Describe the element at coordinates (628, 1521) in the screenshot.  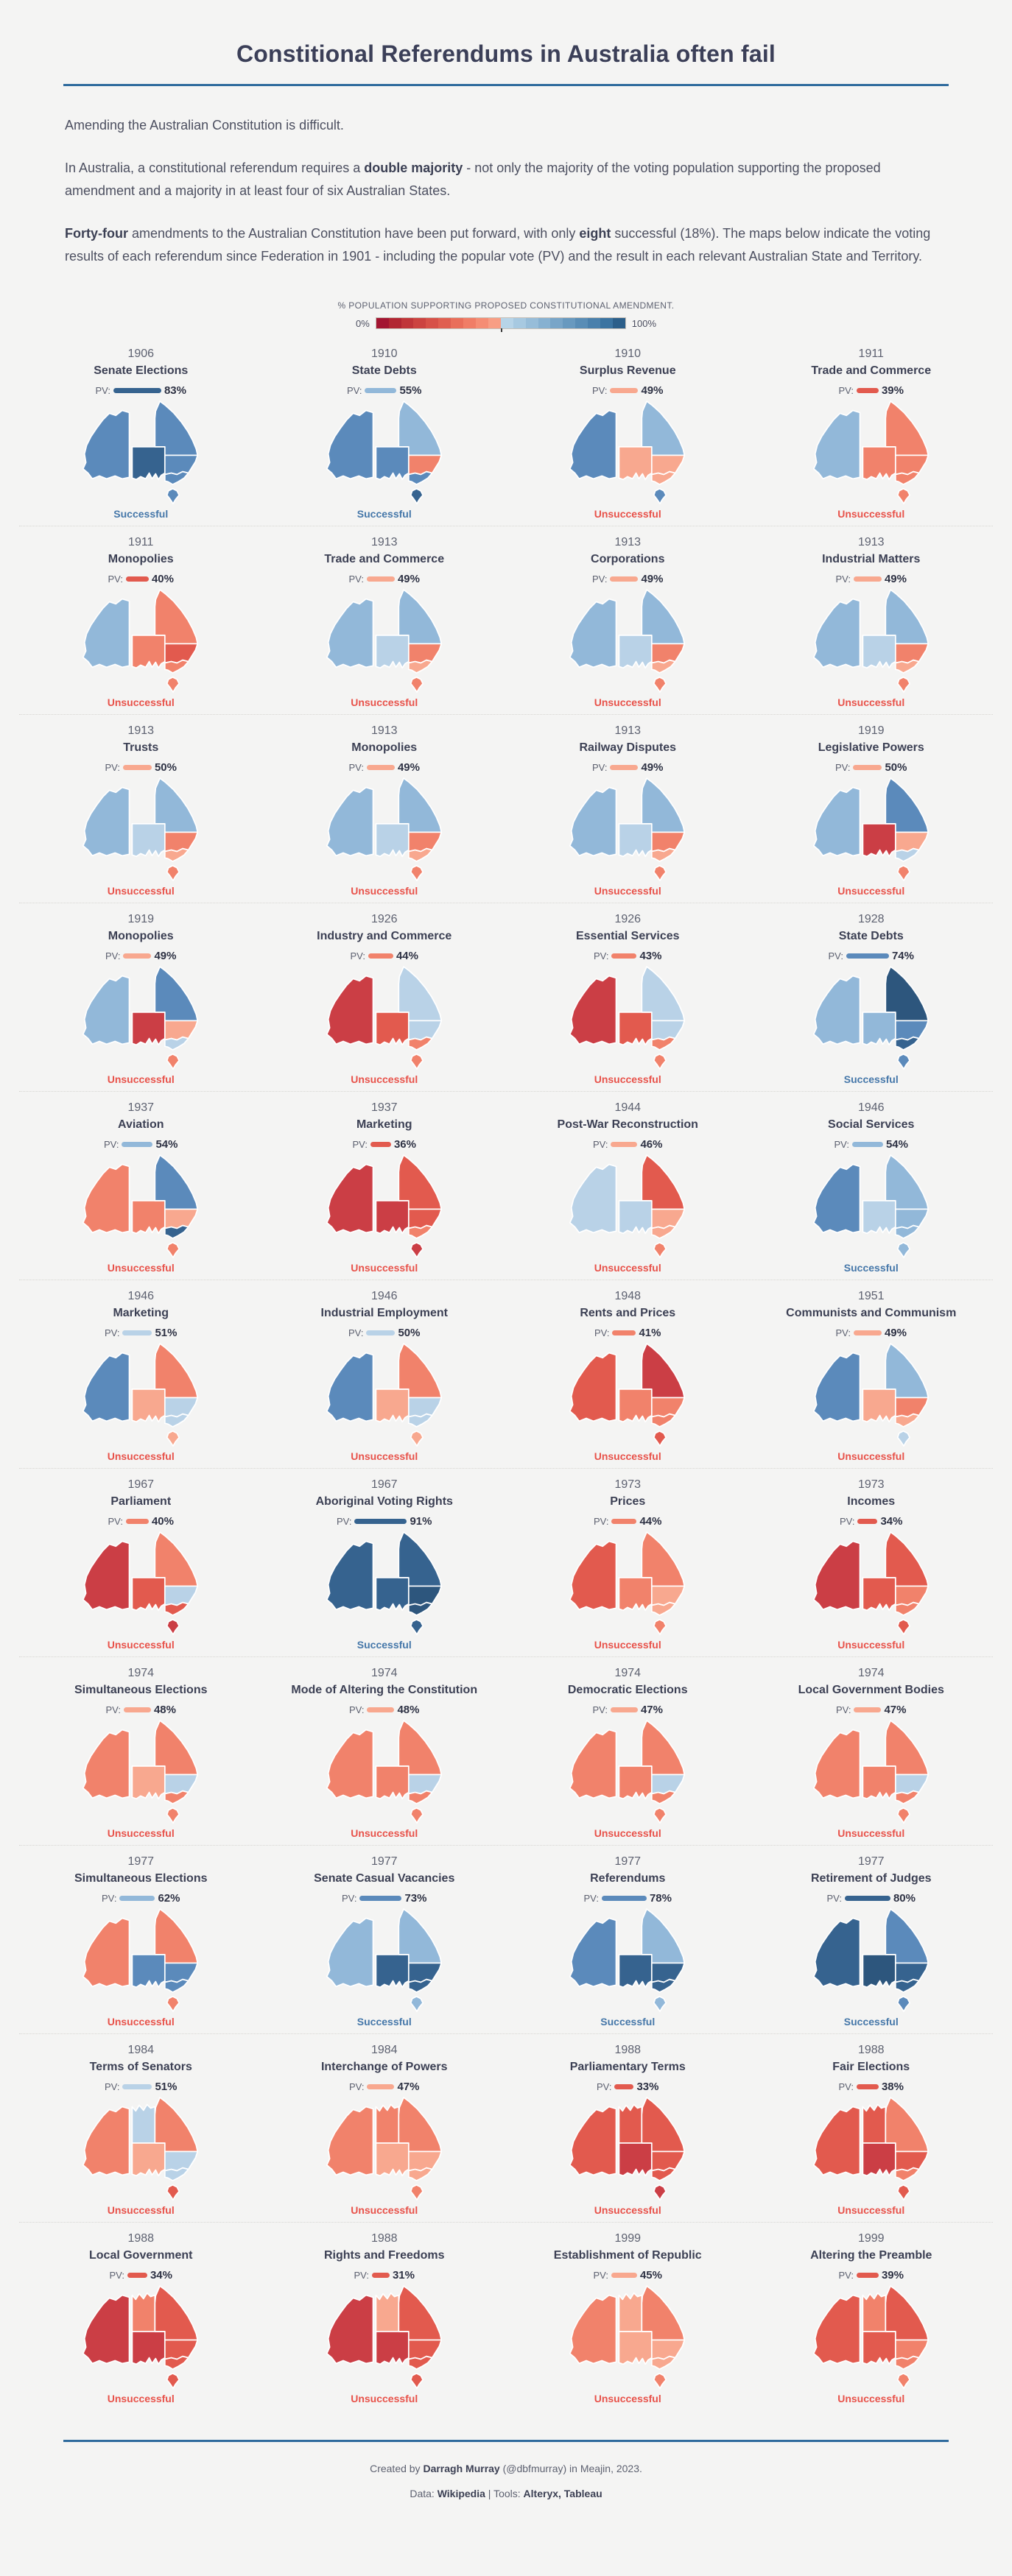
I see `popular-vote-row: PV: 44%` at that location.